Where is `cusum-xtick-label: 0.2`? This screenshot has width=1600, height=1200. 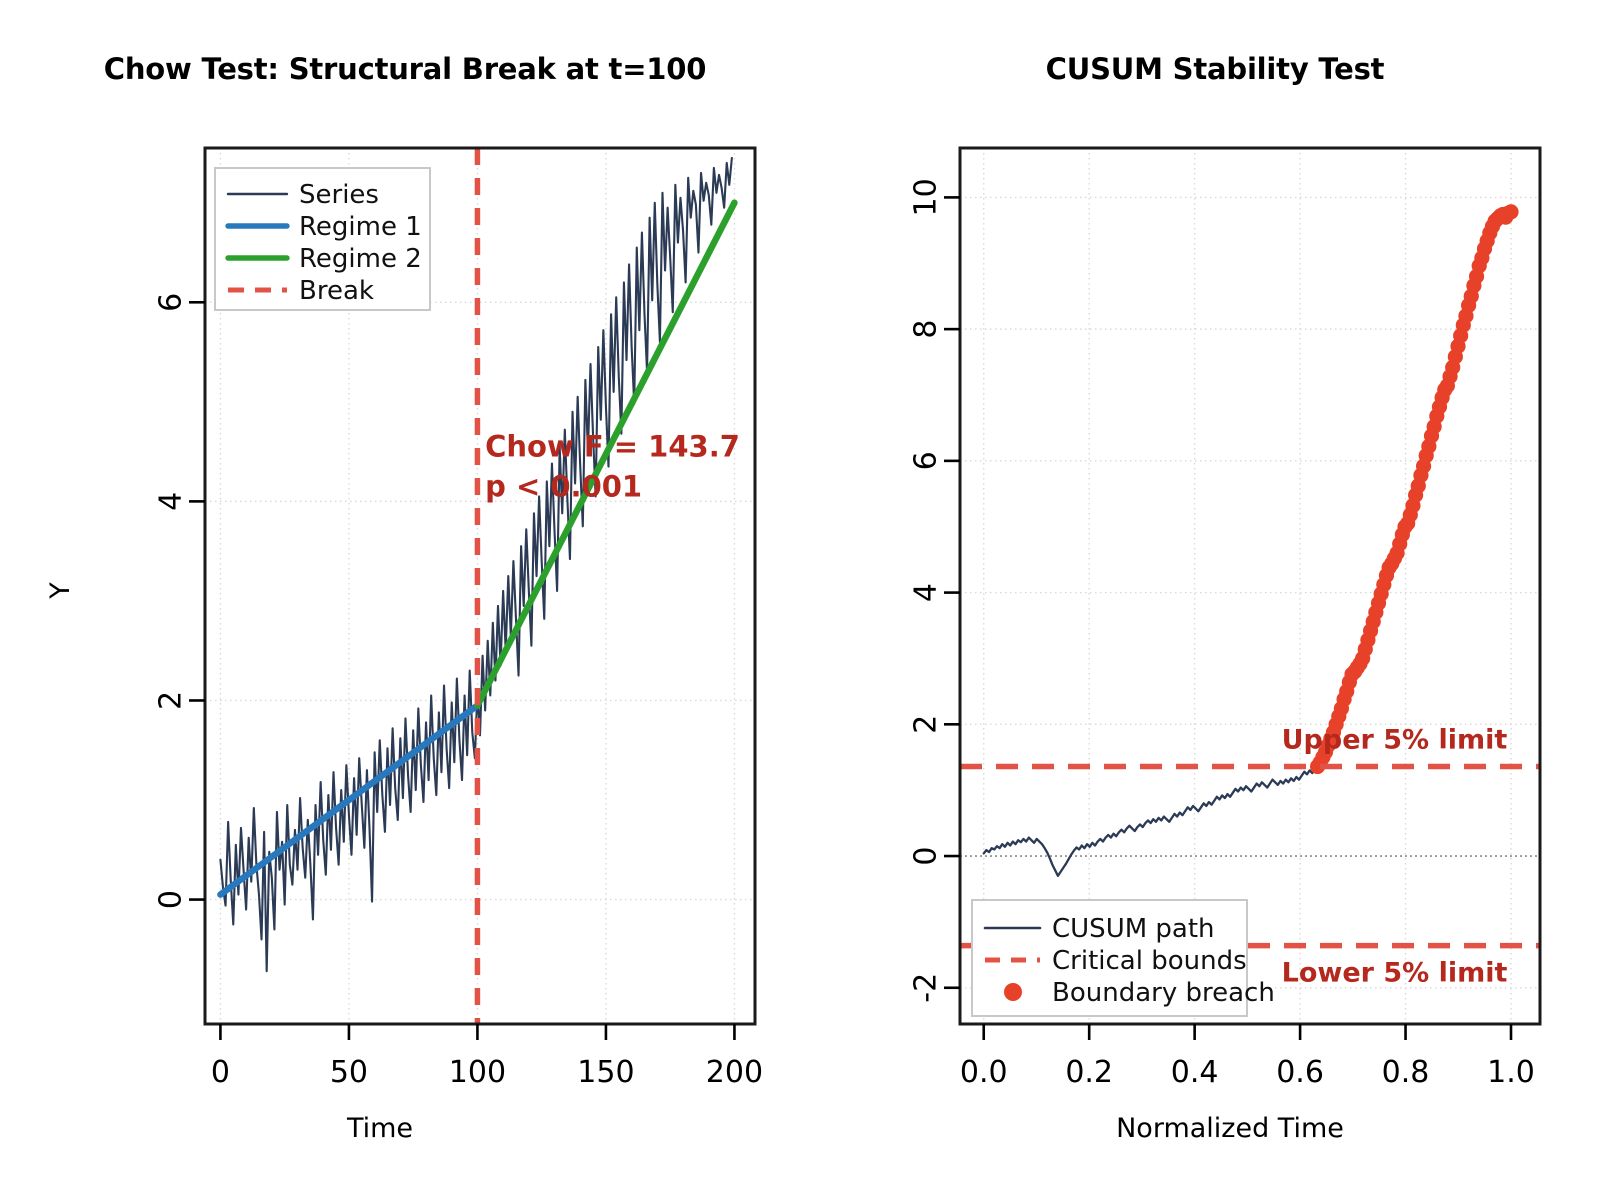 cusum-xtick-label: 0.2 is located at coordinates (1089, 1072).